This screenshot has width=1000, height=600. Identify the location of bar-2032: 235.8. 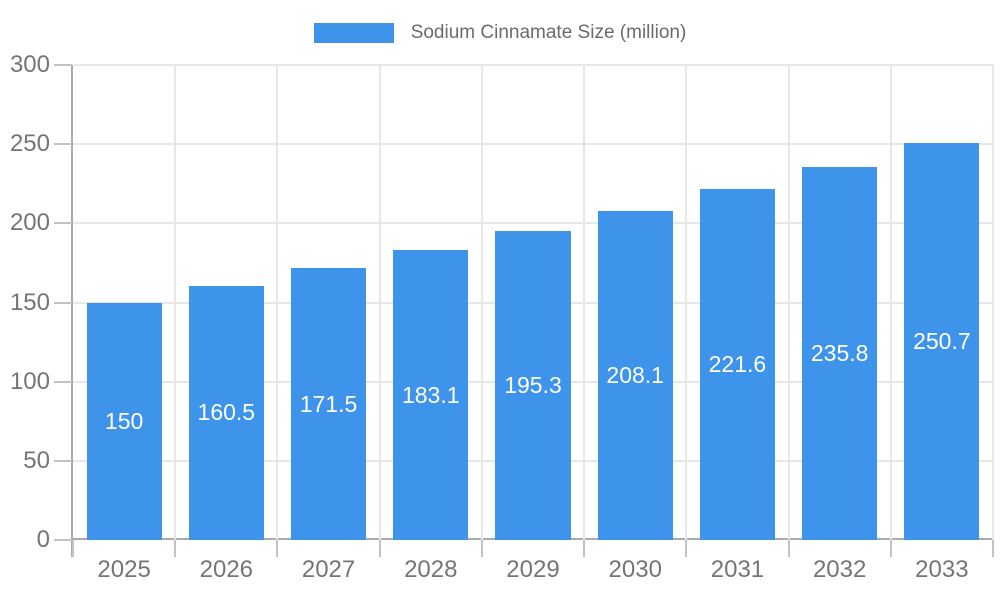
(840, 353).